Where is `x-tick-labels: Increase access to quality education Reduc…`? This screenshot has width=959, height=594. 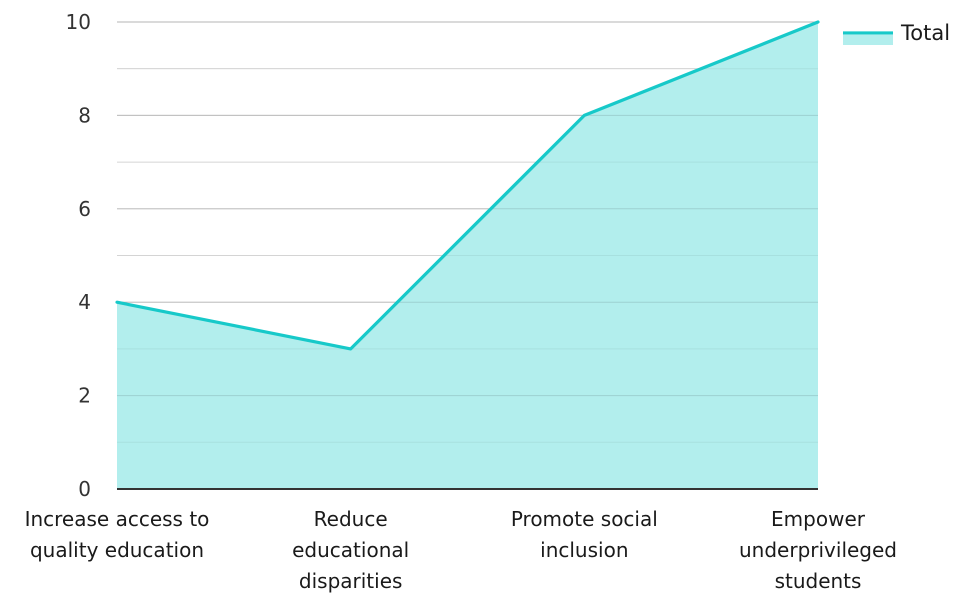 x-tick-labels: Increase access to quality education Reduc… is located at coordinates (461, 550).